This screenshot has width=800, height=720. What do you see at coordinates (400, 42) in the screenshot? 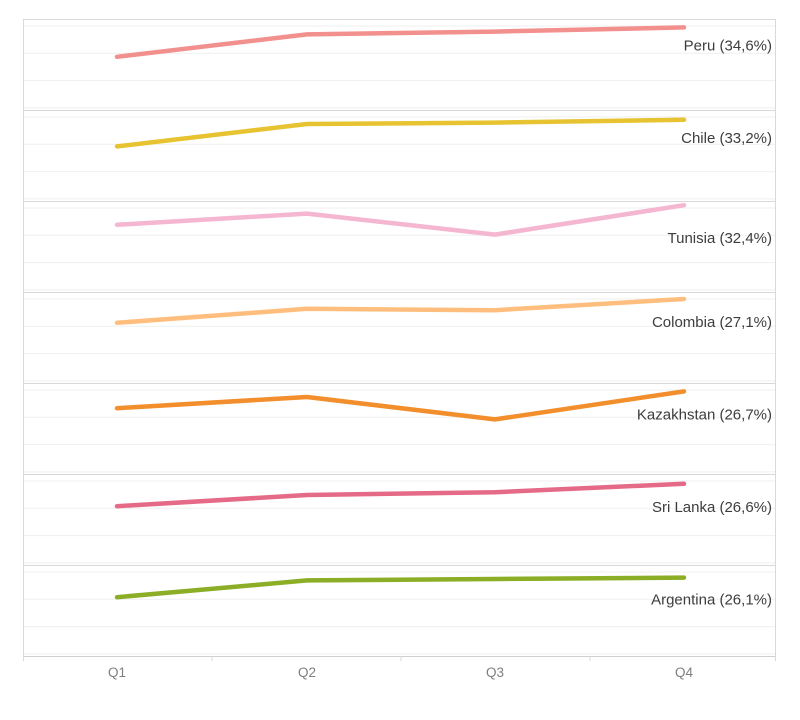
I see `line-peru` at bounding box center [400, 42].